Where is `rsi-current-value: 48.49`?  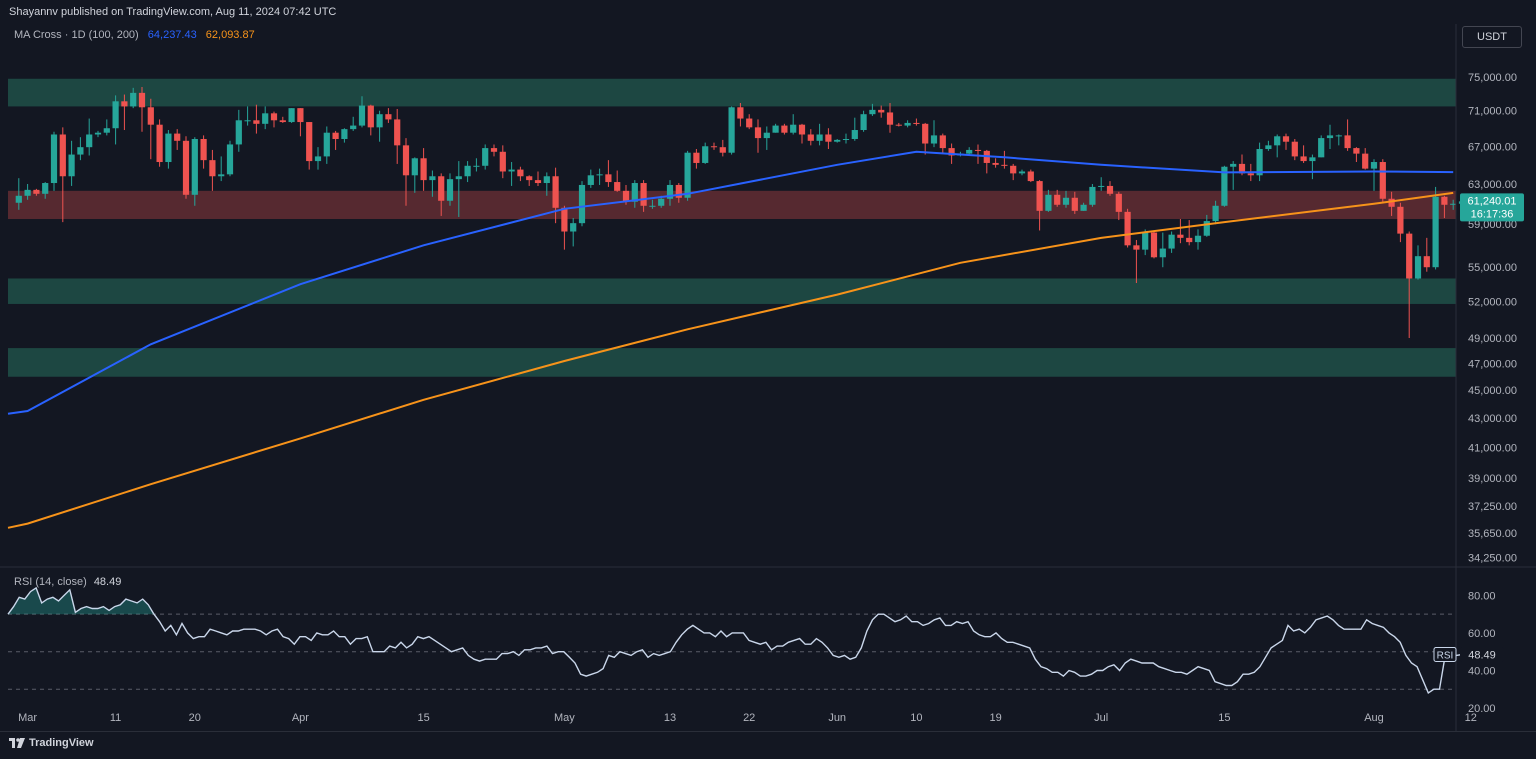 rsi-current-value: 48.49 is located at coordinates (107, 582).